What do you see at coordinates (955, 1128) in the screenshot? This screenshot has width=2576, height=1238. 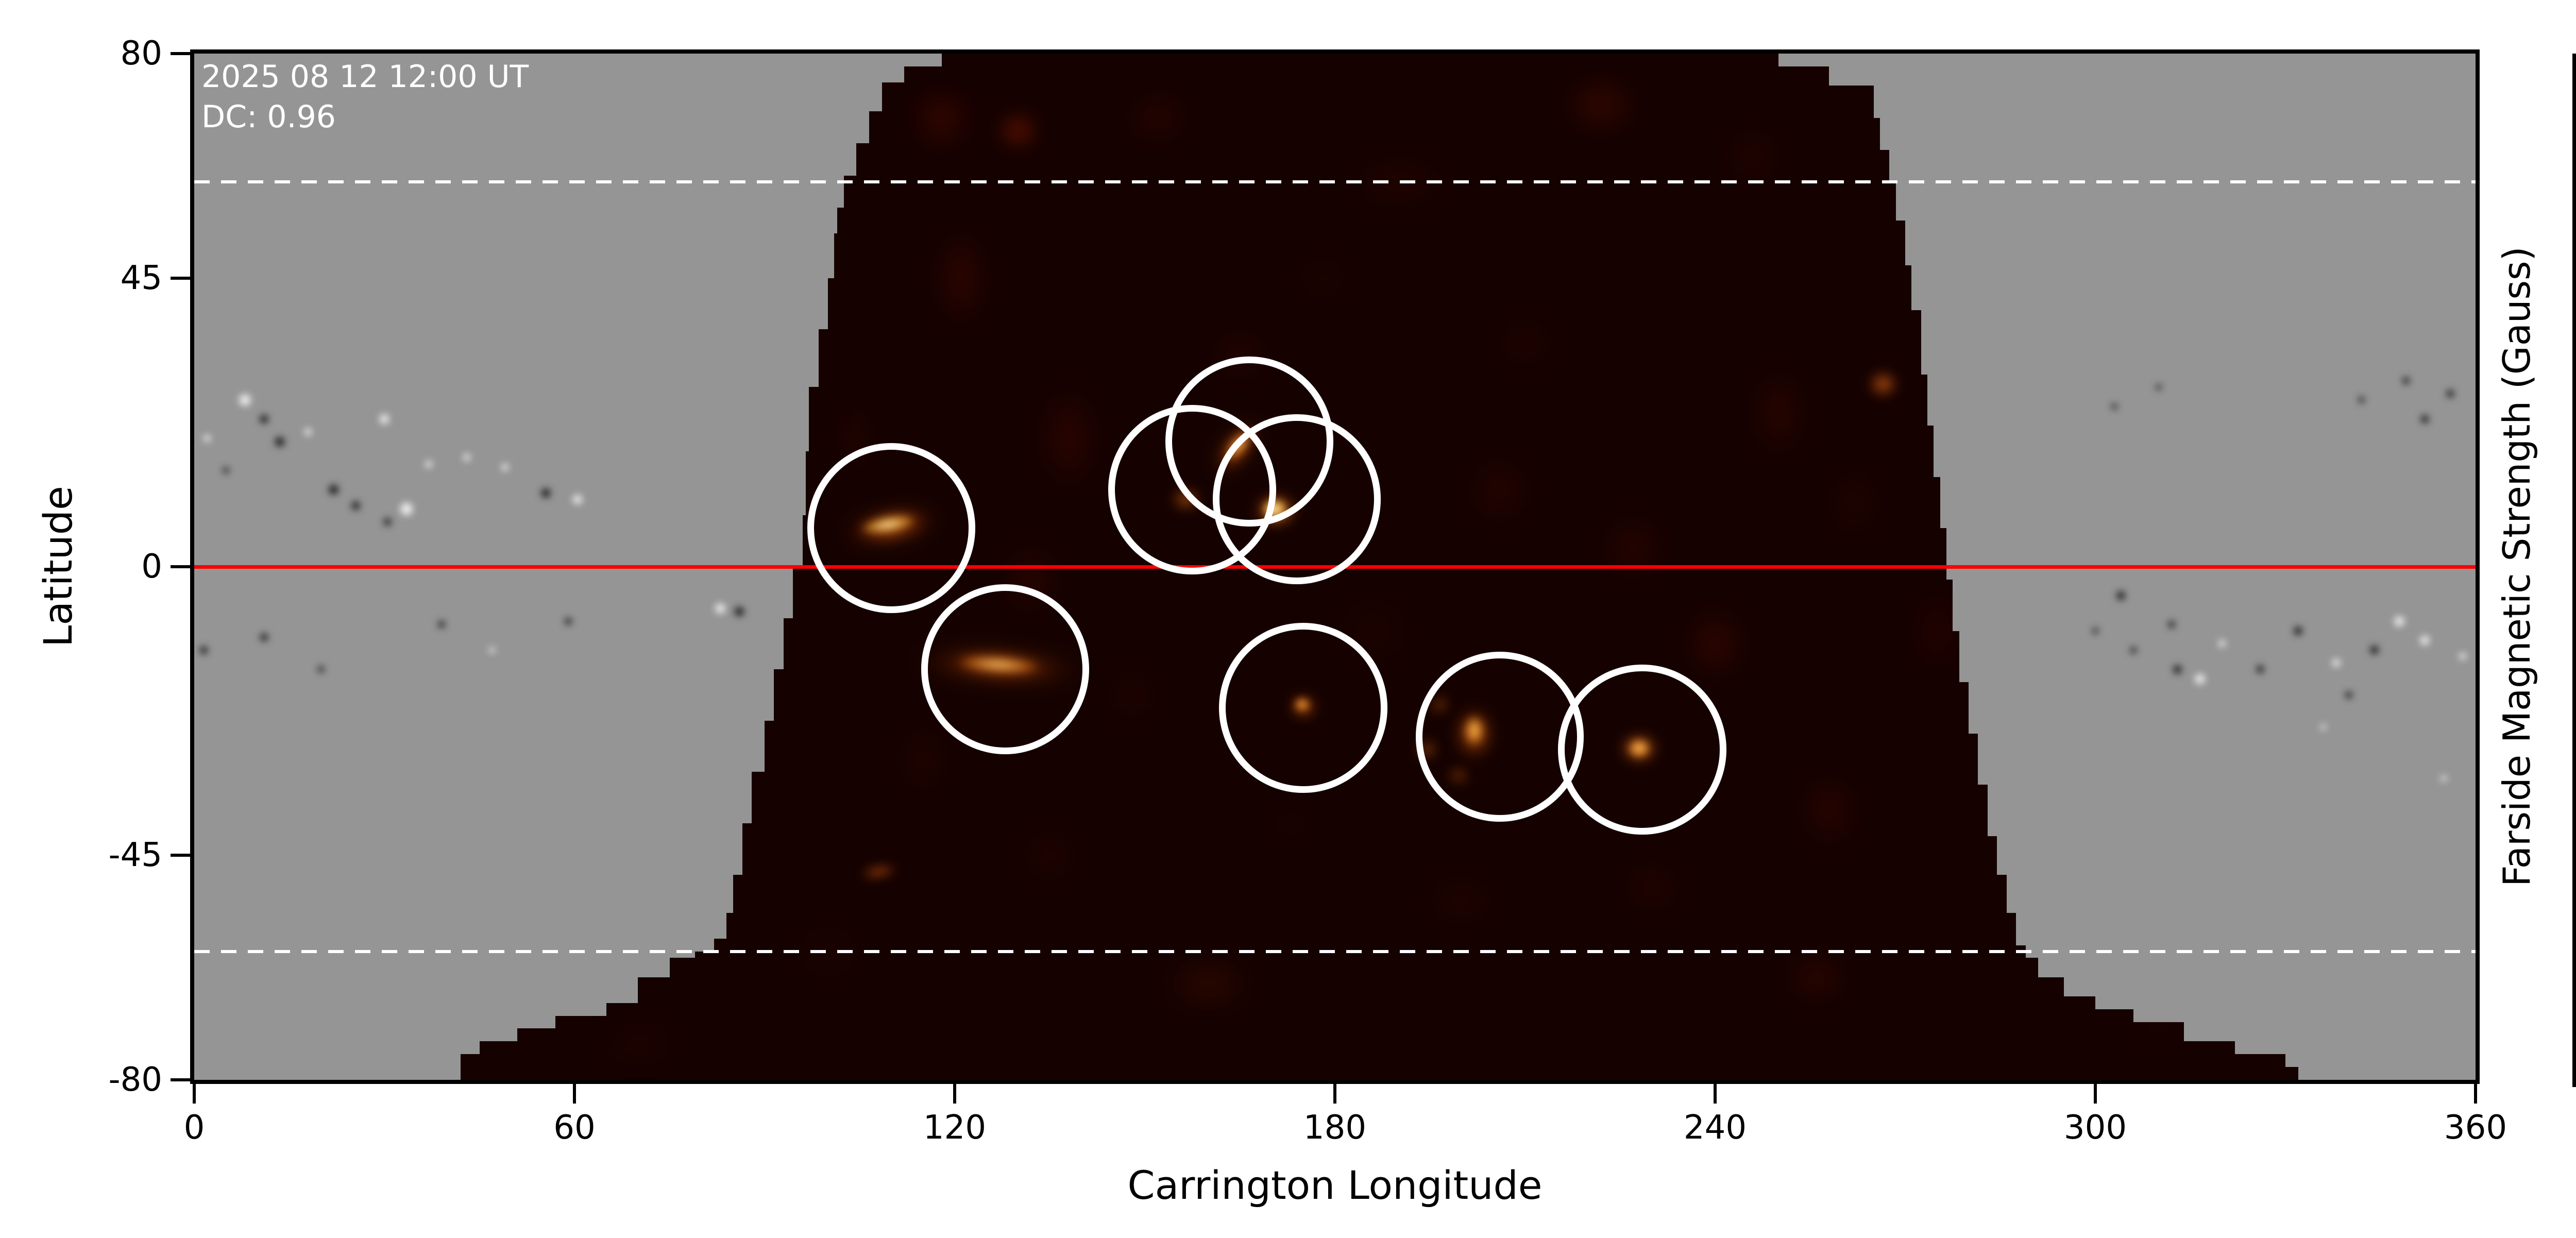 I see `x-tick-label: 120` at bounding box center [955, 1128].